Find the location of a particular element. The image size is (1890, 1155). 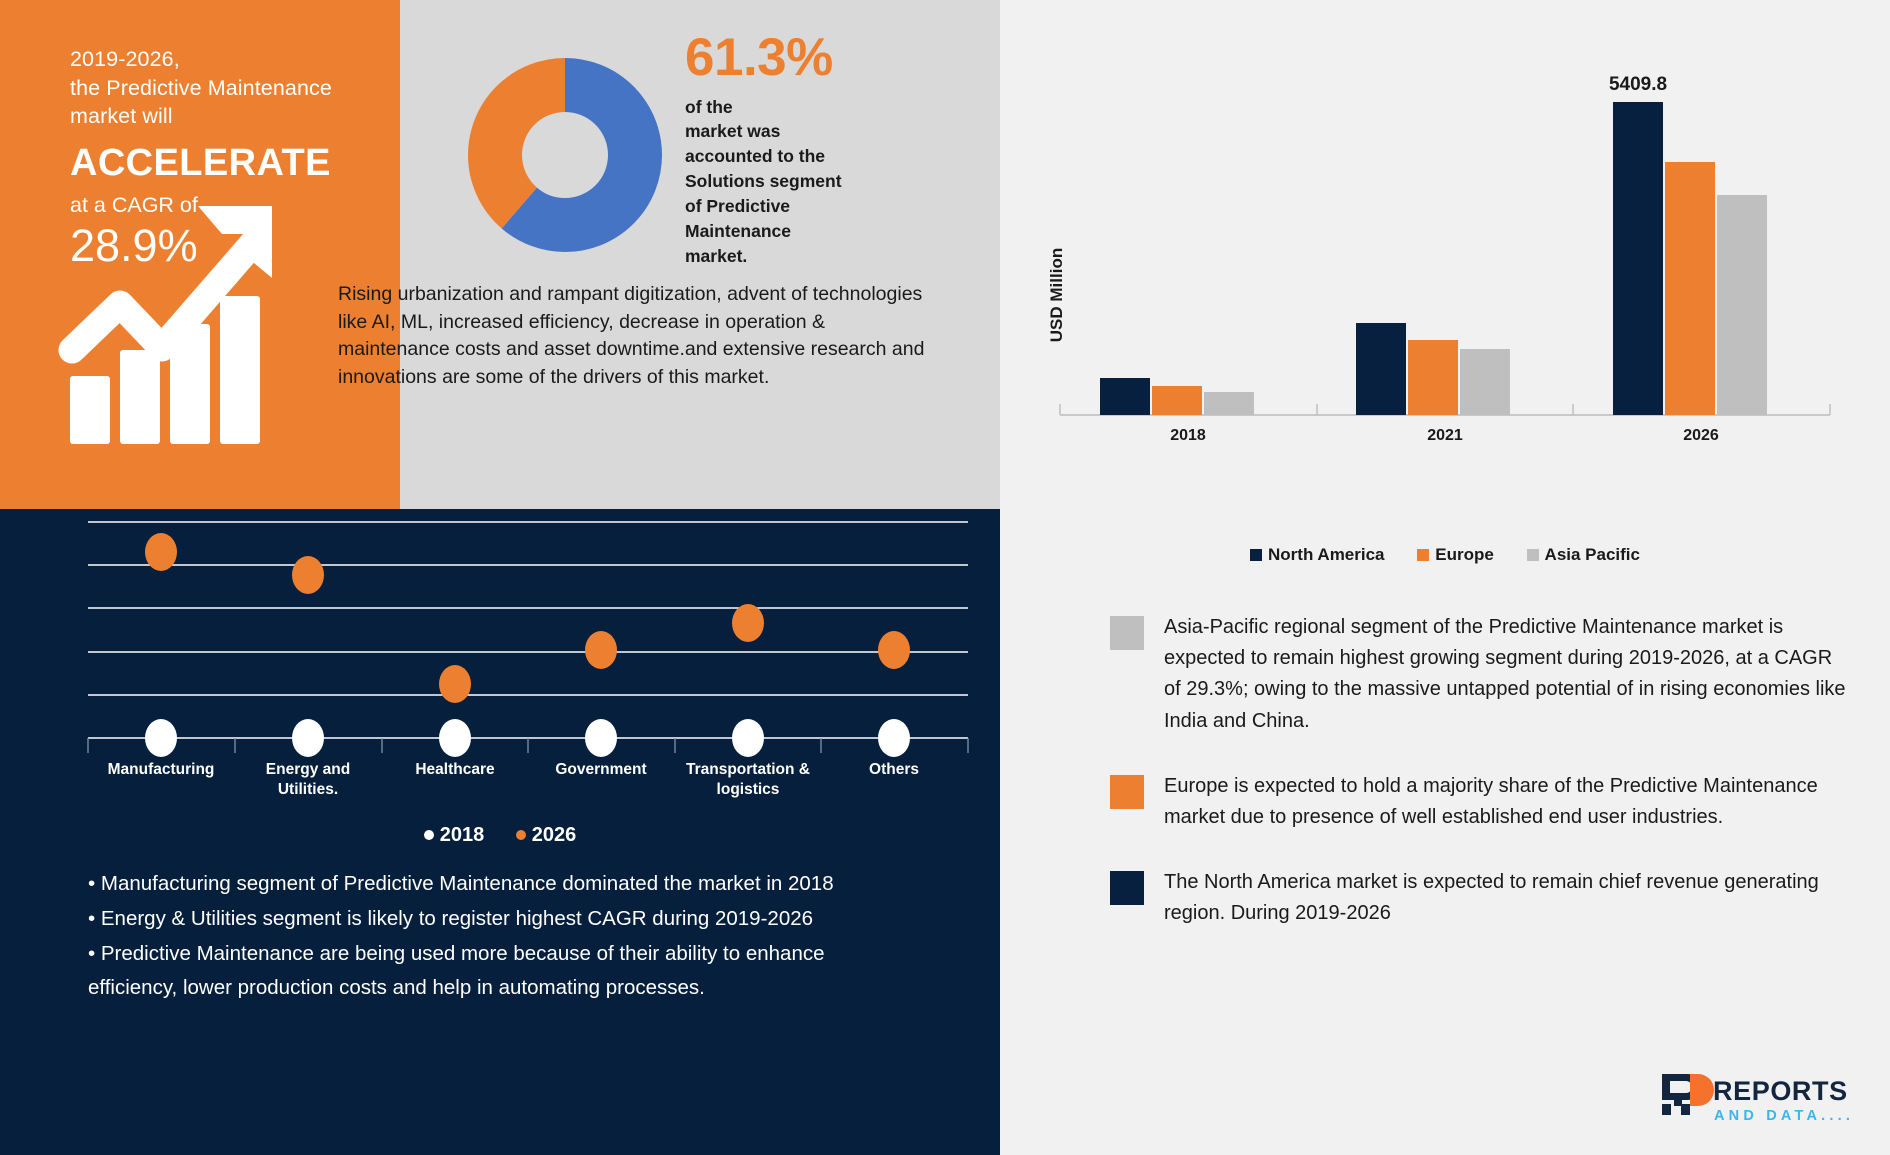

dot-plot-xtick-2: Healthcare is located at coordinates (455, 769).